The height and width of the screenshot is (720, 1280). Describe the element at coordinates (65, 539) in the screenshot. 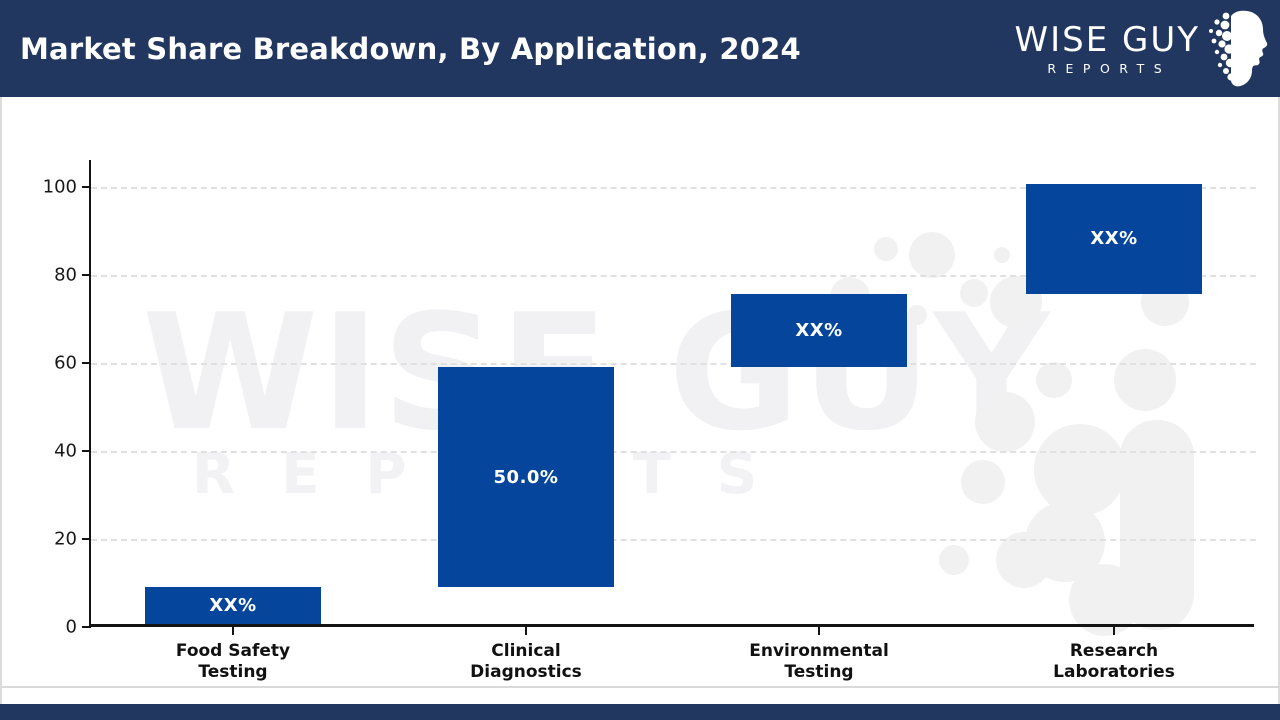

I see `y-axis-tick-label: 20` at that location.